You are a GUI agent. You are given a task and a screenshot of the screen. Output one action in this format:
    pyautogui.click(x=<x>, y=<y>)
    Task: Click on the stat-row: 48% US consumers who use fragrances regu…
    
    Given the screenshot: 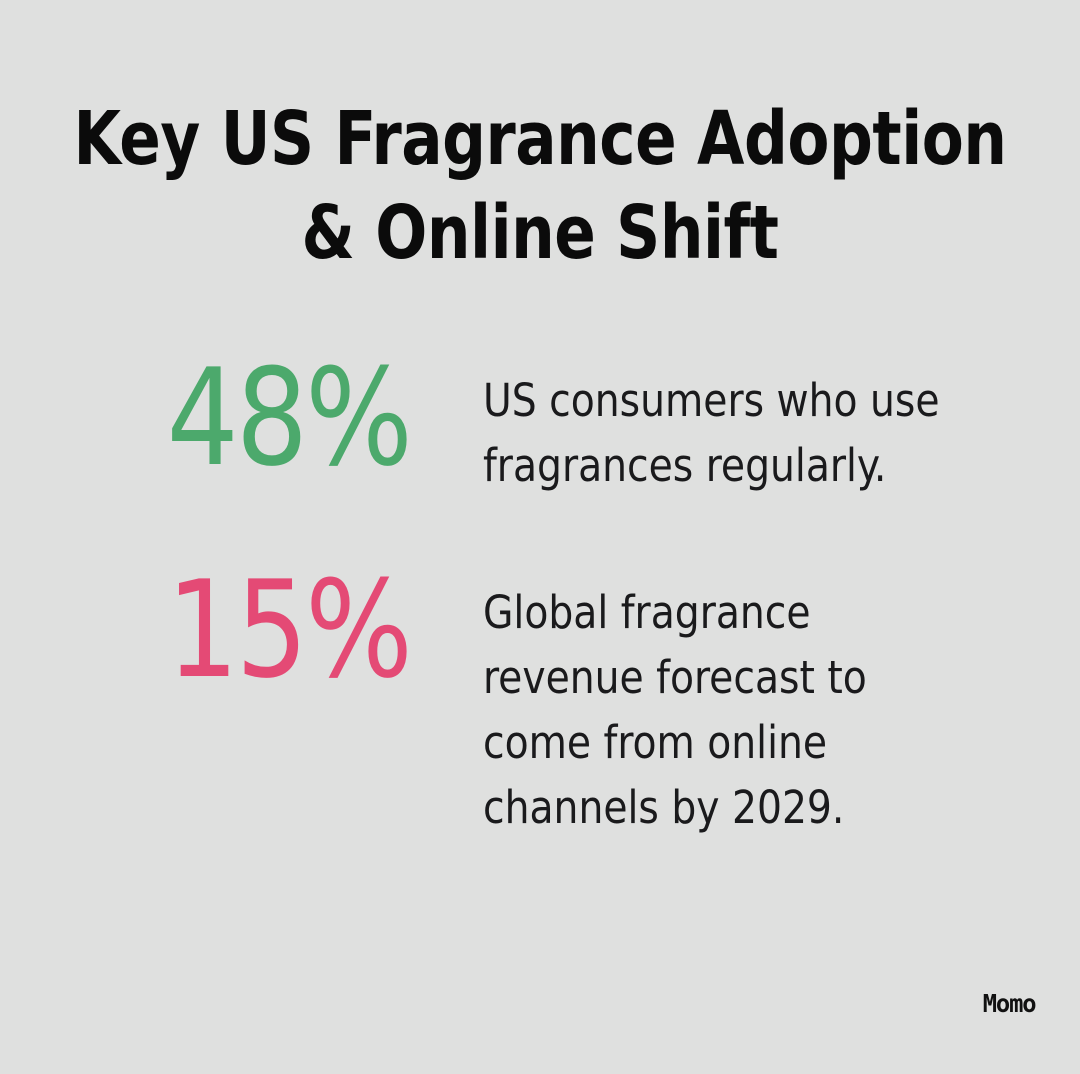 What is the action you would take?
    pyautogui.click(x=540, y=419)
    